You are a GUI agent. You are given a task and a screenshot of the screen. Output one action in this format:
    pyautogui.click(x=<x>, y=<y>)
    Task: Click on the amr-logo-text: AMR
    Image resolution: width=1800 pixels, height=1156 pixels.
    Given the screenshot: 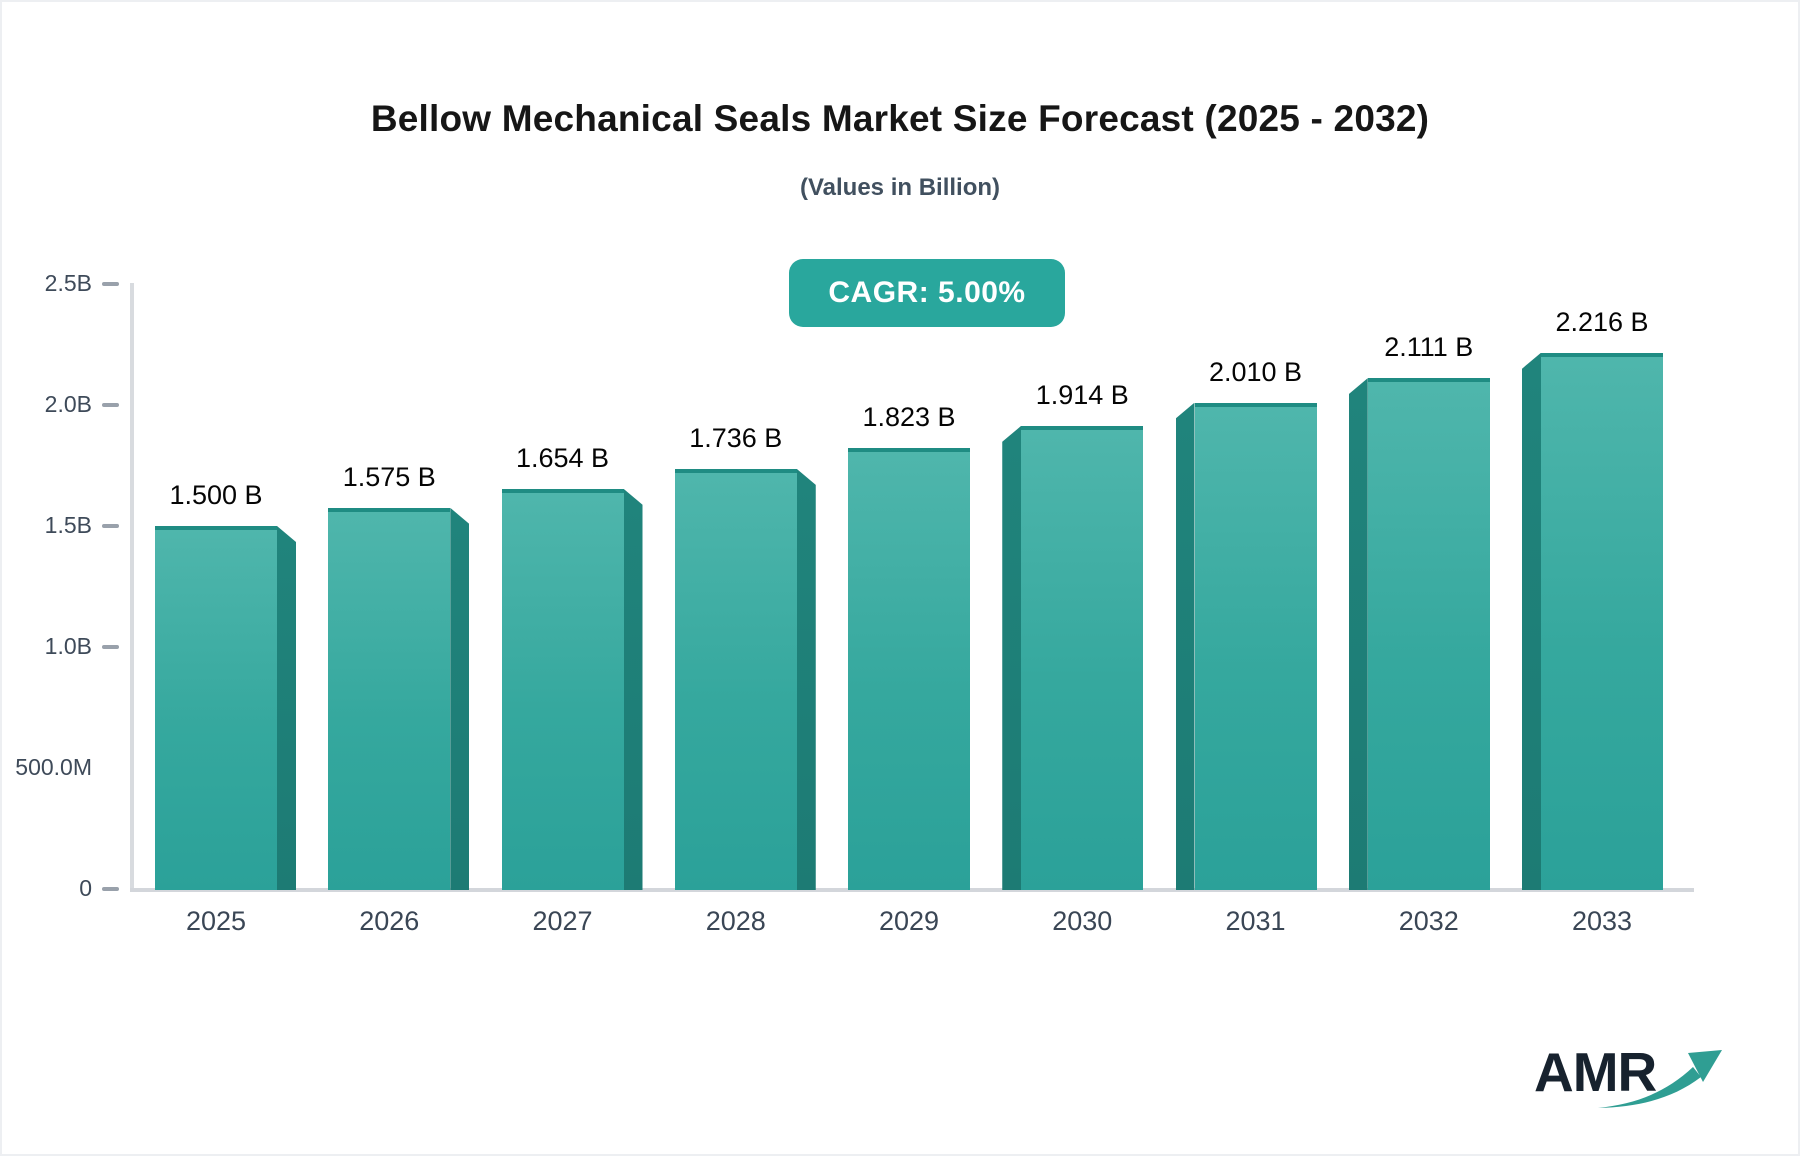 What is the action you would take?
    pyautogui.click(x=1595, y=1072)
    